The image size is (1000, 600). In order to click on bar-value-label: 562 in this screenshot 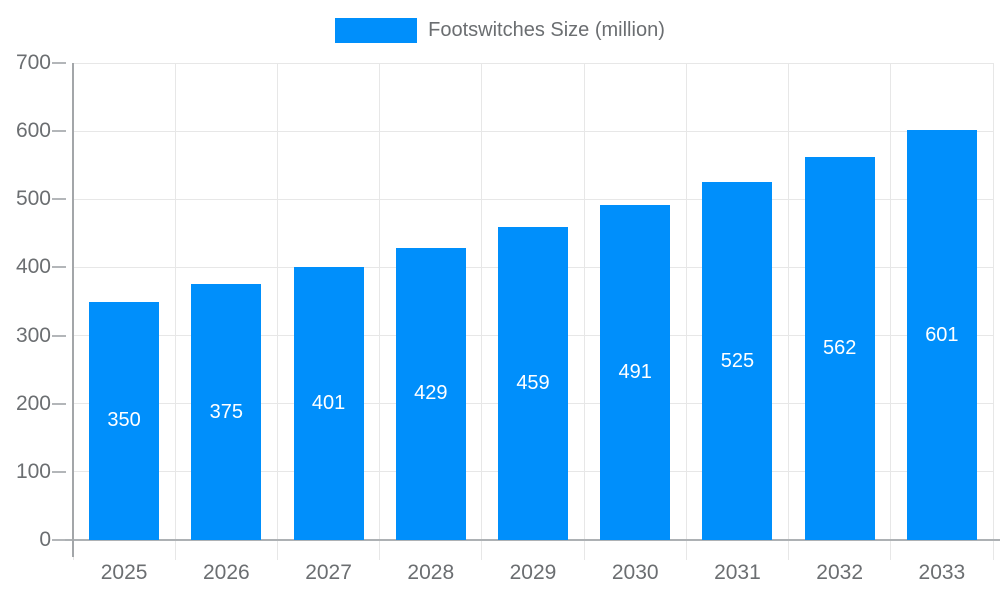, I will do `click(839, 348)`.